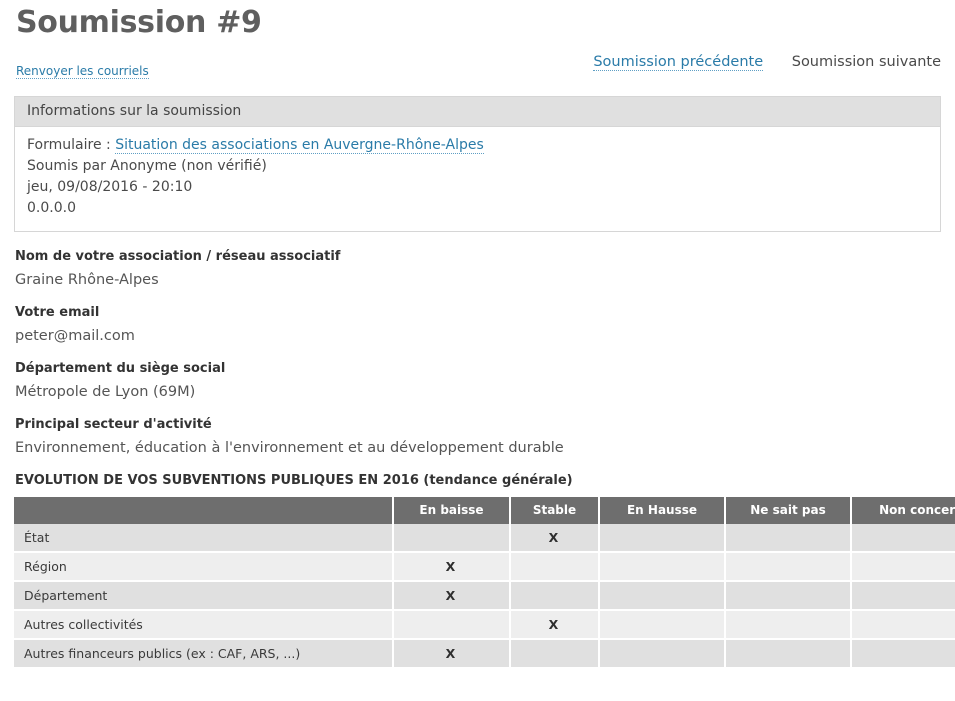 The height and width of the screenshot is (701, 955). What do you see at coordinates (788, 510) in the screenshot?
I see `grid-header-ne-sait-pas: Ne sait pas` at bounding box center [788, 510].